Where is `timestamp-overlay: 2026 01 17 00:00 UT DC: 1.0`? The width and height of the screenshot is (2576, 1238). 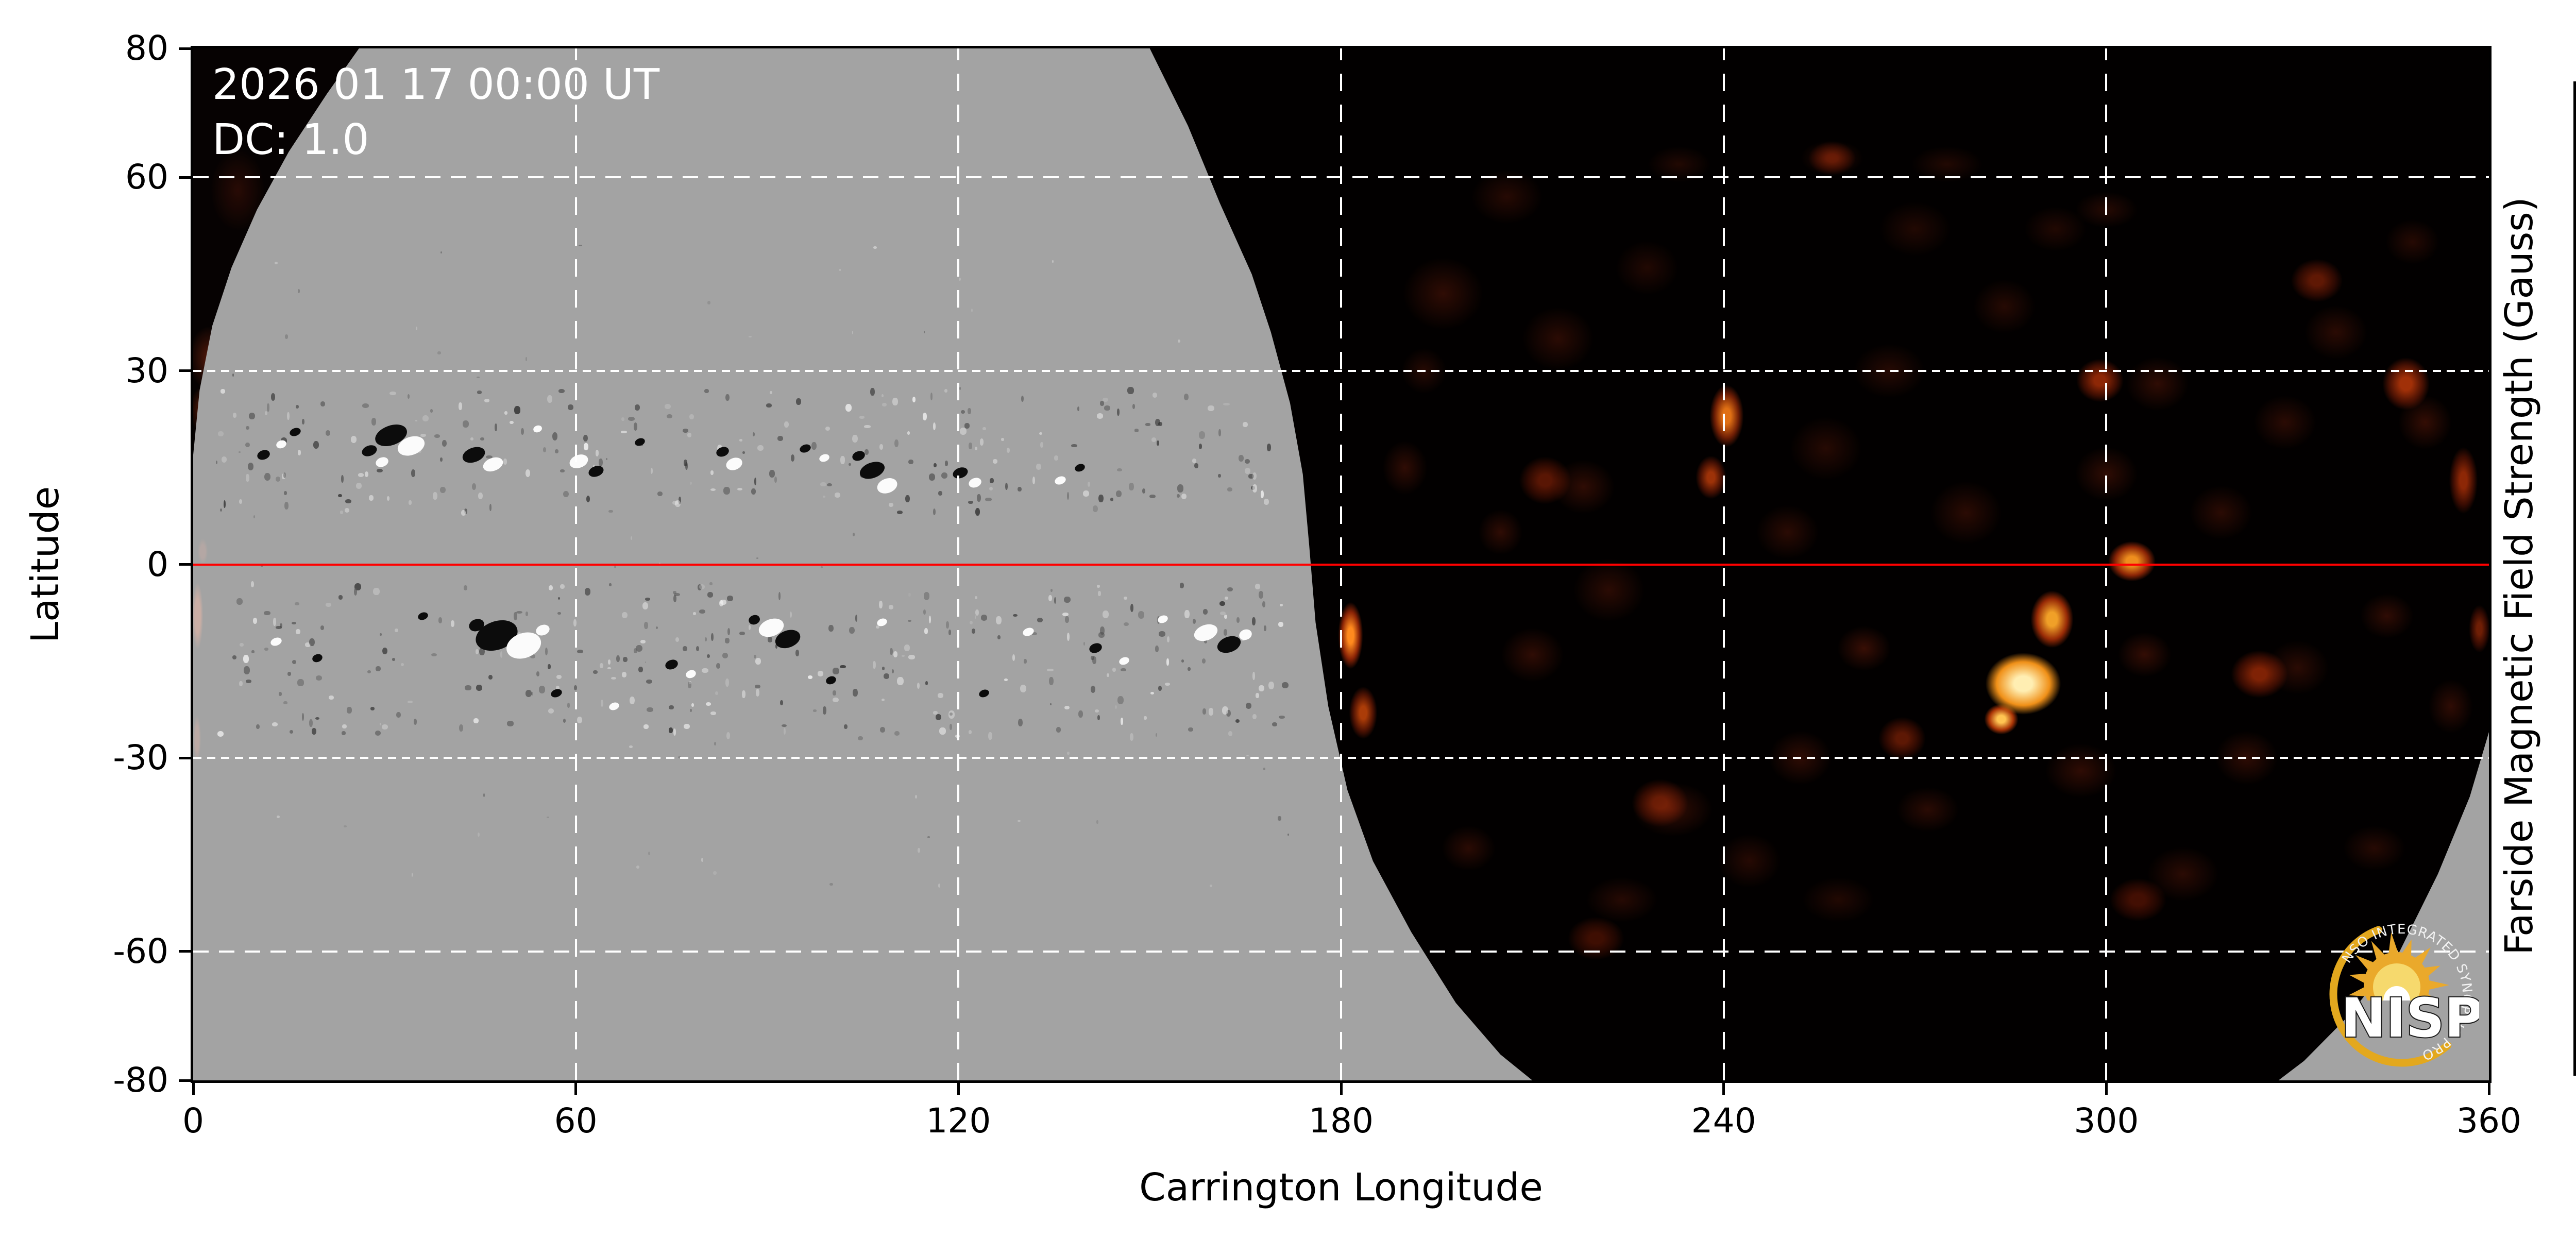
timestamp-overlay: 2026 01 17 00:00 UT DC: 1.0 is located at coordinates (435, 112).